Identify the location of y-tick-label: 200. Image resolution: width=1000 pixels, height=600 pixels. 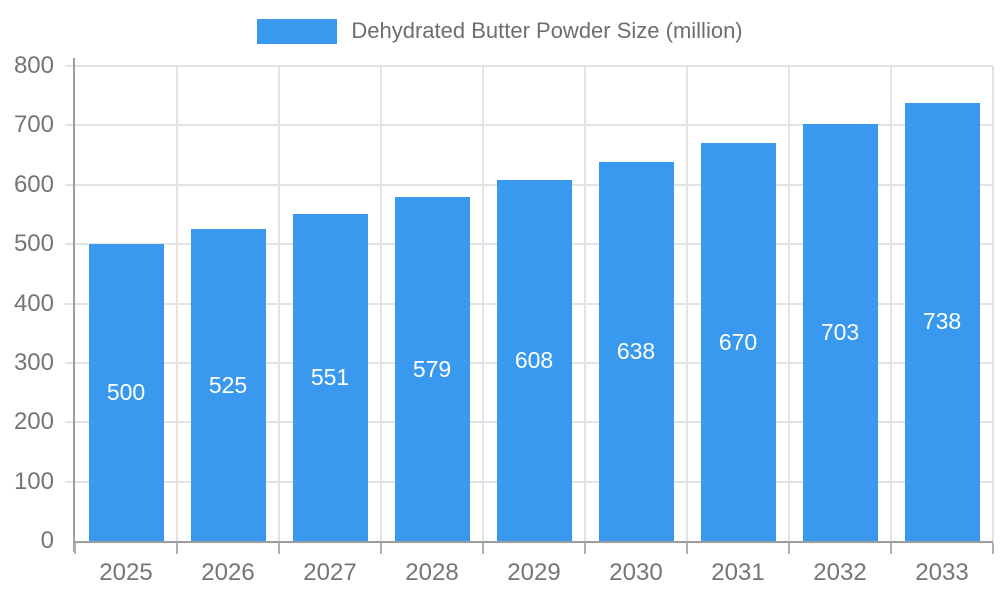
(33, 422).